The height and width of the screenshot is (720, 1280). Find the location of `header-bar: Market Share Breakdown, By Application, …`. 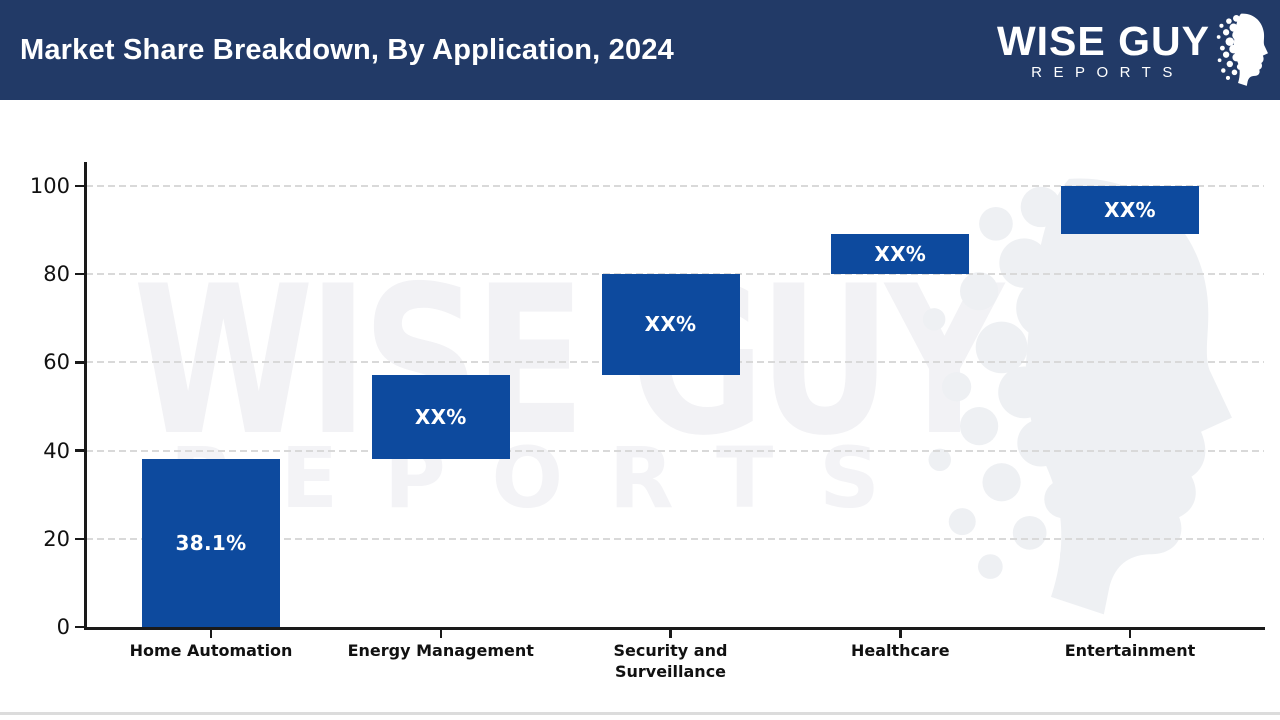

header-bar: Market Share Breakdown, By Application, … is located at coordinates (640, 50).